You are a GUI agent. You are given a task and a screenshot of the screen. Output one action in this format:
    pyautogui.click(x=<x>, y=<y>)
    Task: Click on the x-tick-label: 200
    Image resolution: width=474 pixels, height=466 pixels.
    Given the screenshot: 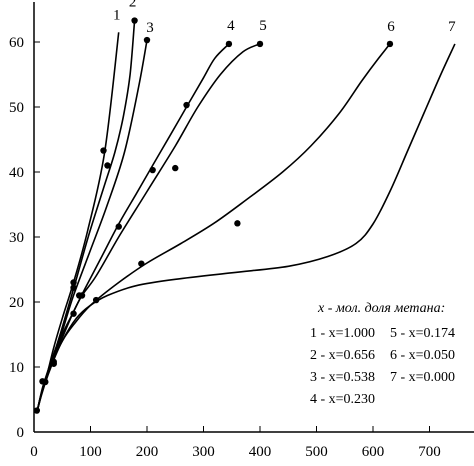 What is the action you would take?
    pyautogui.click(x=147, y=452)
    